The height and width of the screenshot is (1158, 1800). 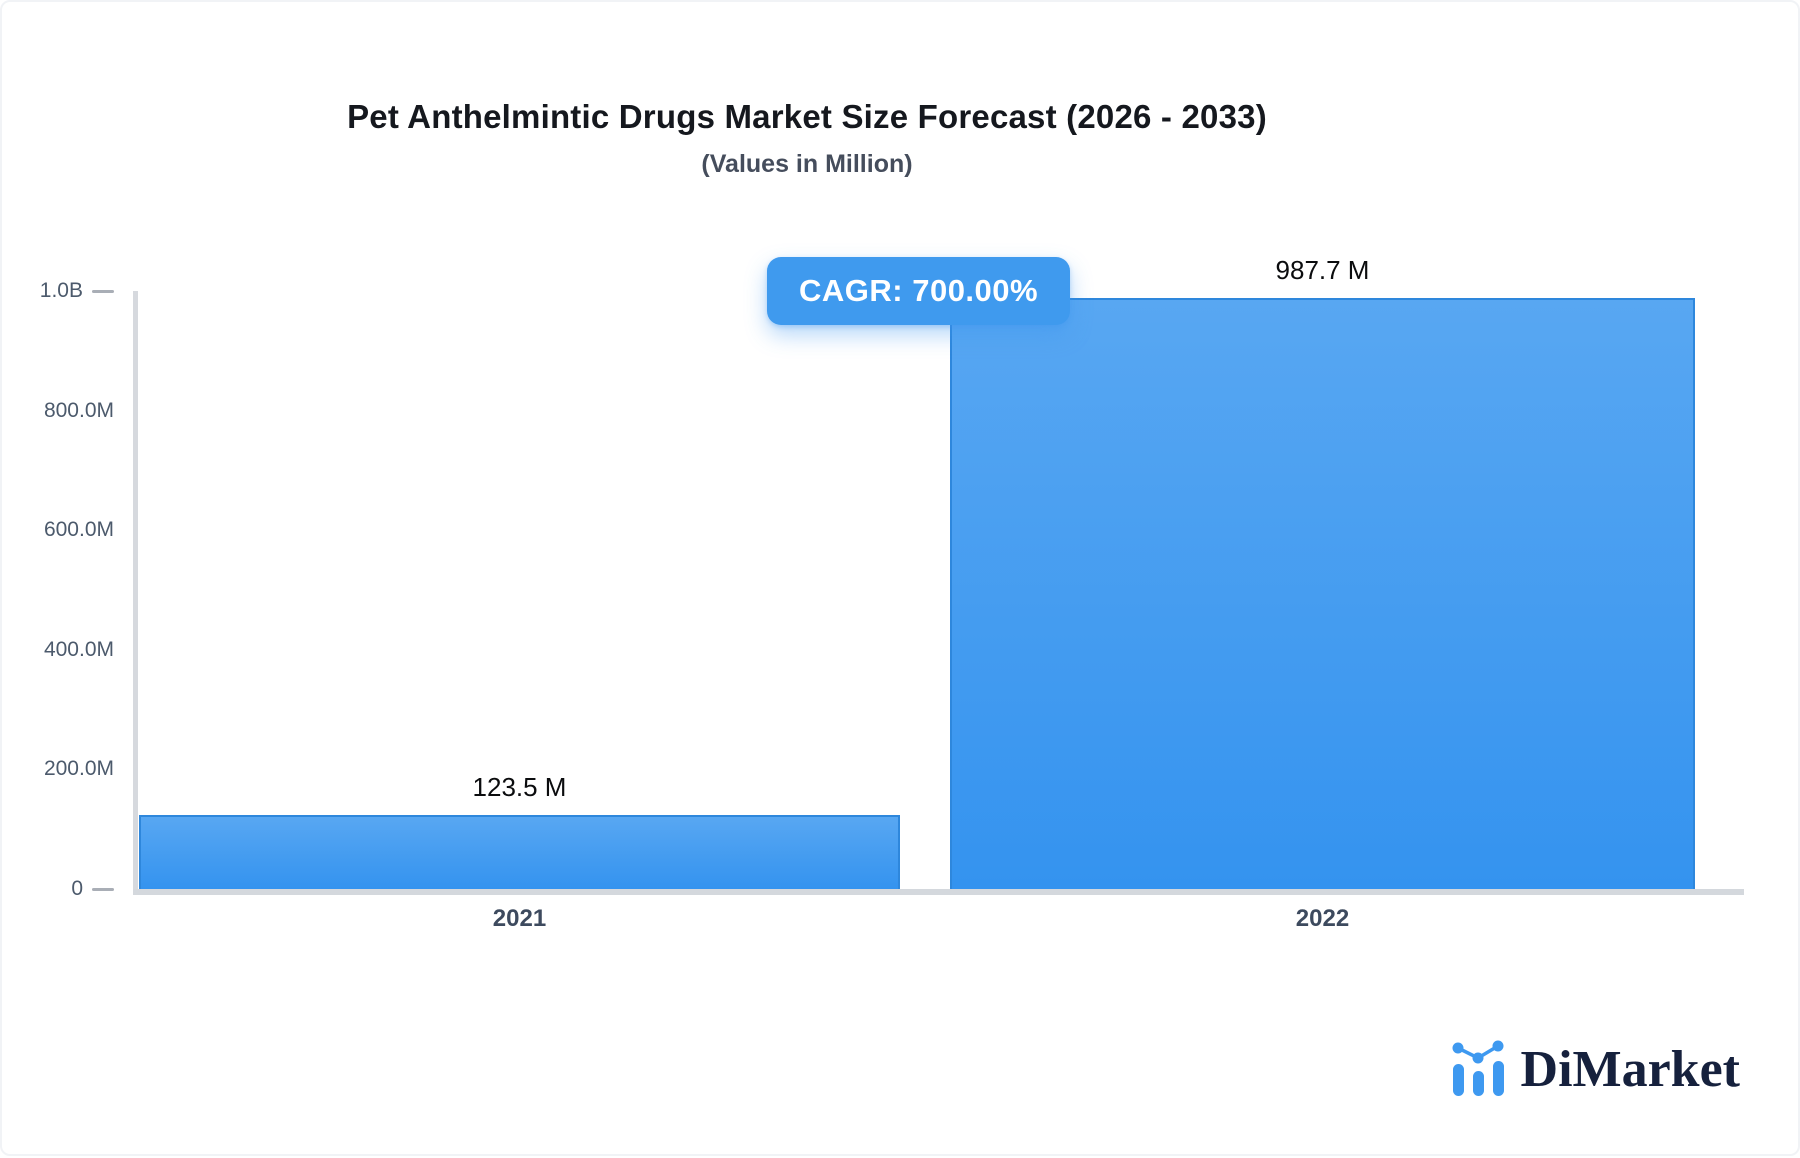 I want to click on y-tick-label-400.0M: 400.0M, so click(x=79, y=650).